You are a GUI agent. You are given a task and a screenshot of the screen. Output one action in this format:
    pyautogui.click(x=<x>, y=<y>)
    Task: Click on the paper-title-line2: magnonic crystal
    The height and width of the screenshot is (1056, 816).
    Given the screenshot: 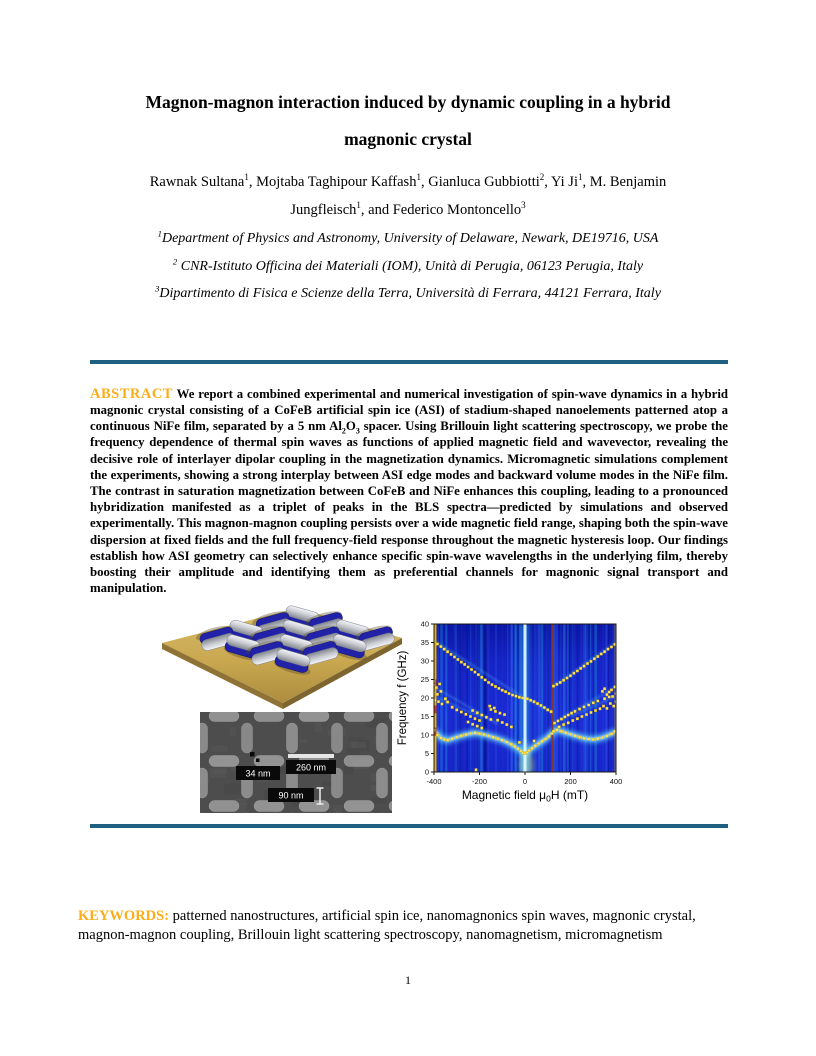 What is the action you would take?
    pyautogui.click(x=408, y=139)
    